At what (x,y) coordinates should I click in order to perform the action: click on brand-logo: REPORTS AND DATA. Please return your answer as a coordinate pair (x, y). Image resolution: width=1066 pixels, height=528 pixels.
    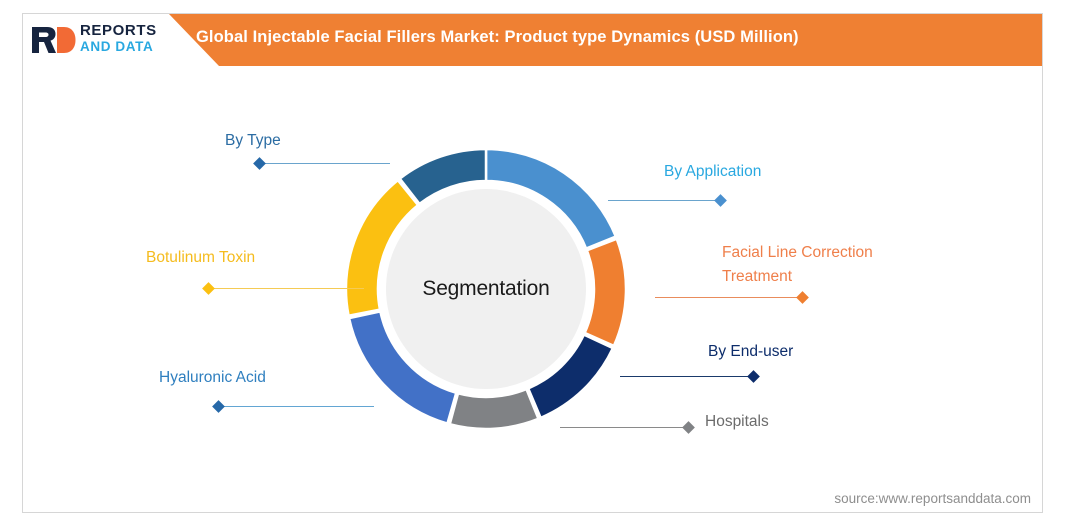
    Looking at the image, I should click on (100, 41).